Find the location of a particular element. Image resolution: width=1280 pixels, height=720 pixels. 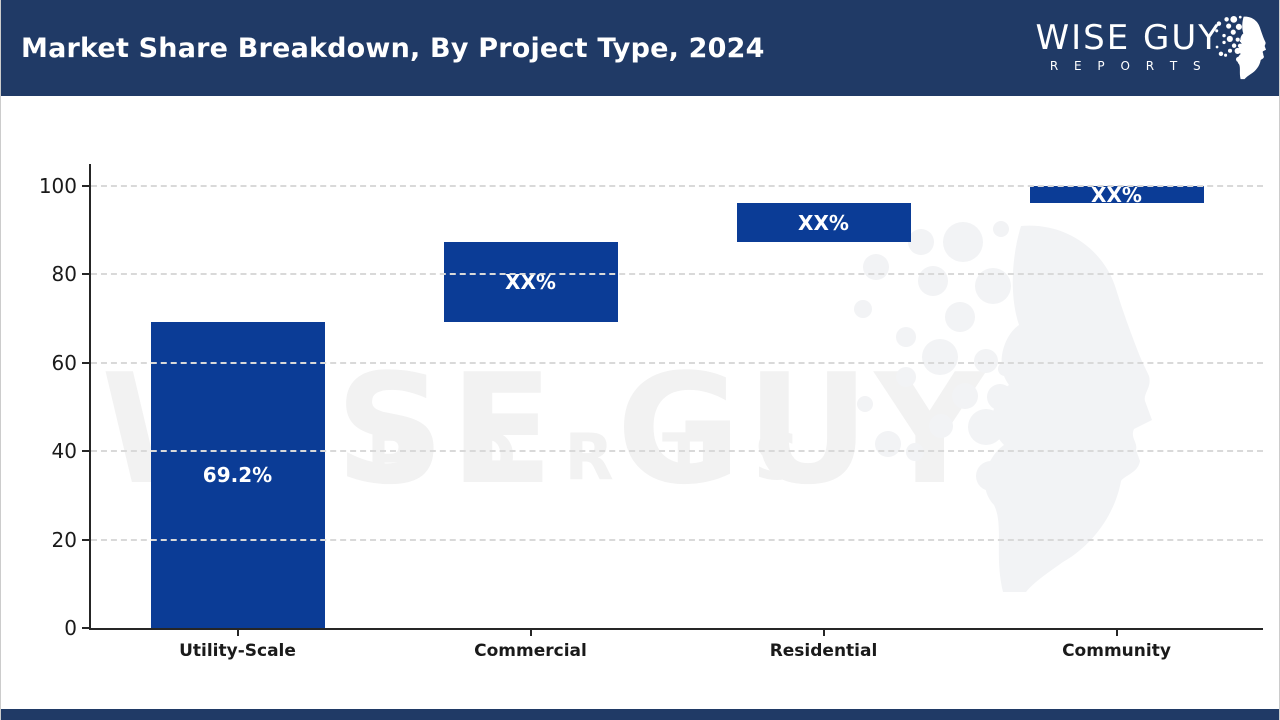

y-axis-tick-label: 0 is located at coordinates (70, 628).